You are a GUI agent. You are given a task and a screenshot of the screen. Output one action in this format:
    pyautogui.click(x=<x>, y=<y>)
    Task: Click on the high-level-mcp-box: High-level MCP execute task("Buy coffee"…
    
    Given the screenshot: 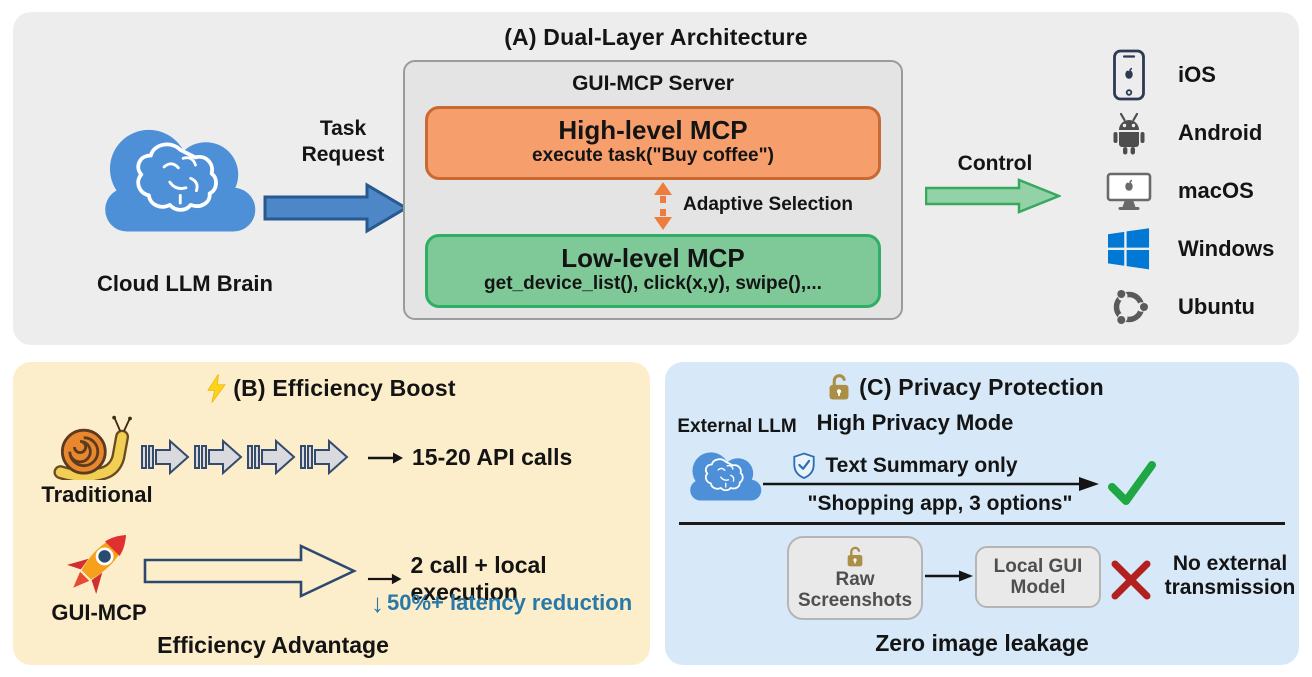 What is the action you would take?
    pyautogui.click(x=653, y=143)
    